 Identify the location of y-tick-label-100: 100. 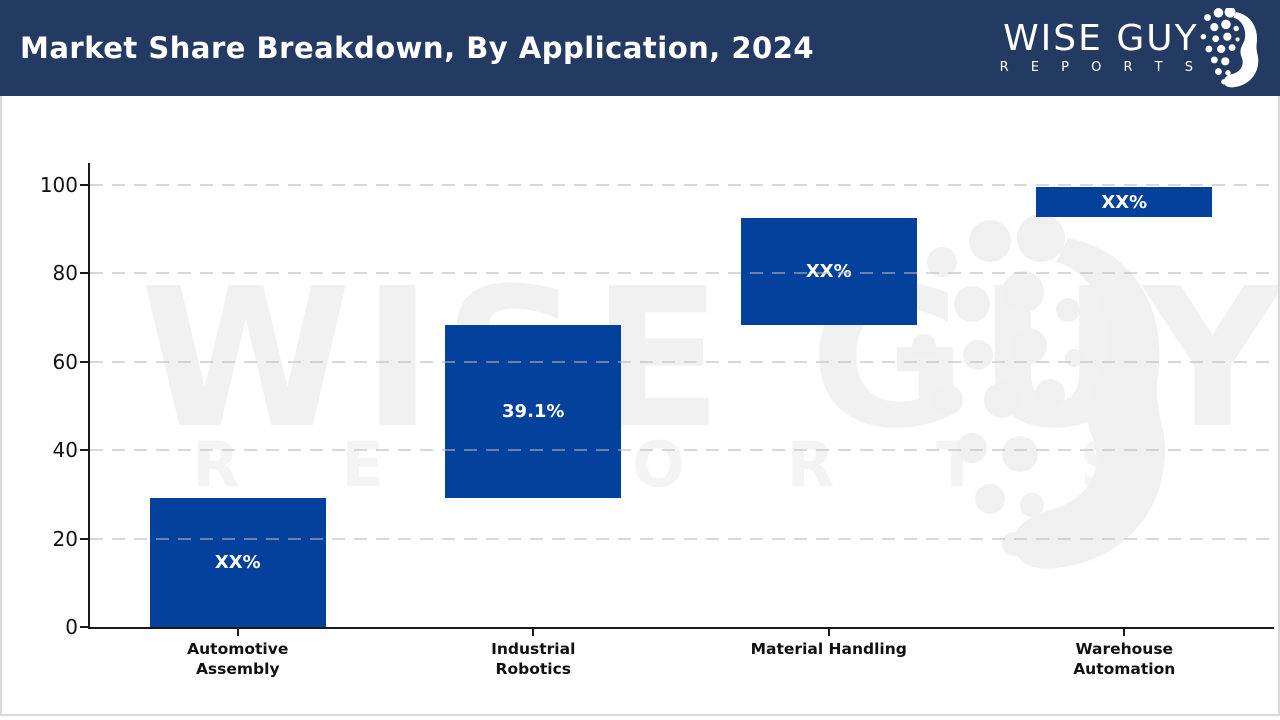
(58, 185).